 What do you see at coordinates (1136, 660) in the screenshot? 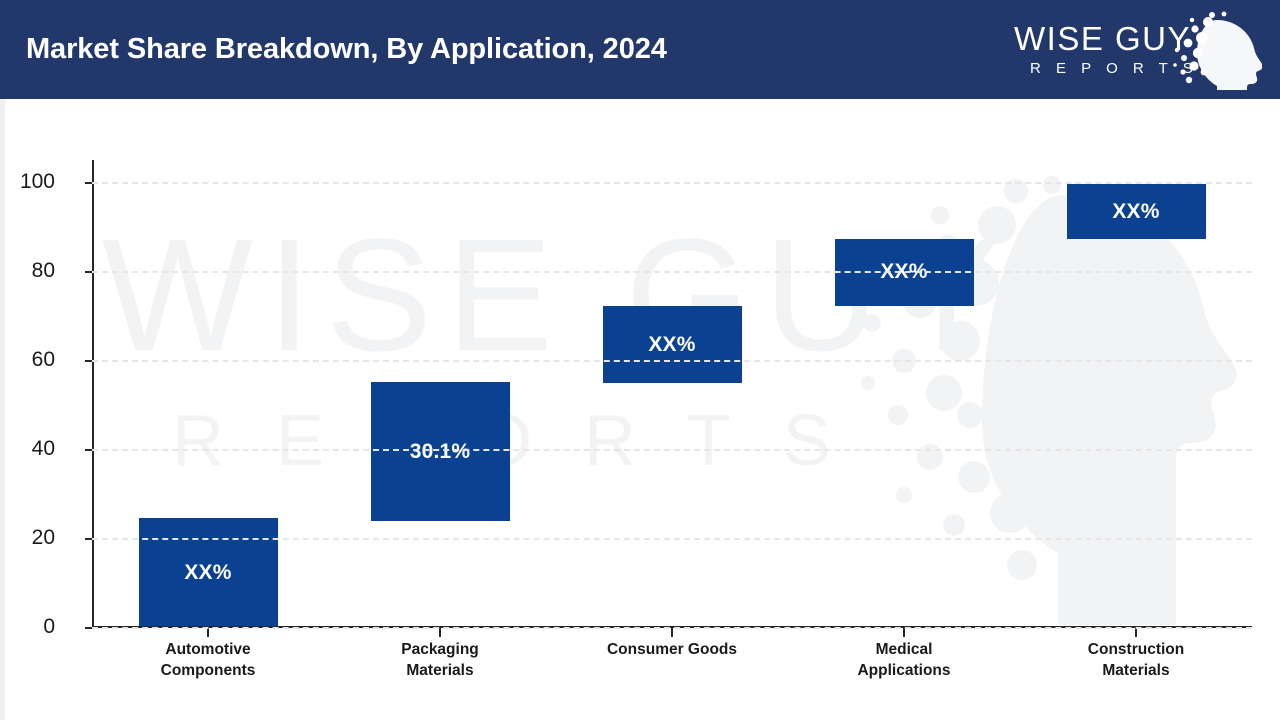
I see `x-tick-label-5: Construction Materials` at bounding box center [1136, 660].